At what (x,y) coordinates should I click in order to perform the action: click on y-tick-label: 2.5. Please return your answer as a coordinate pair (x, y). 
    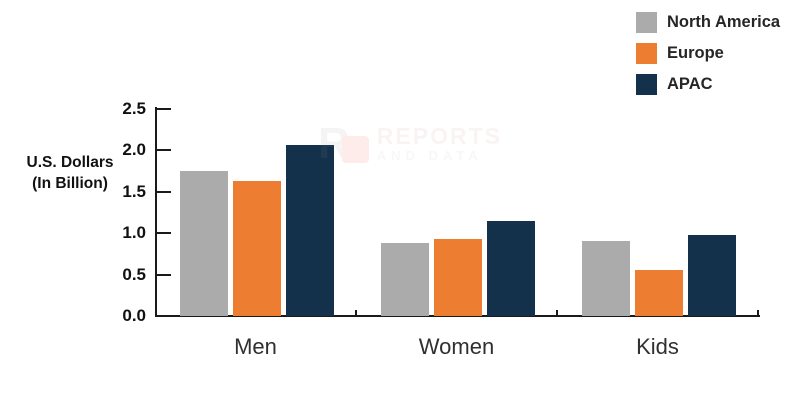
    Looking at the image, I should click on (134, 108).